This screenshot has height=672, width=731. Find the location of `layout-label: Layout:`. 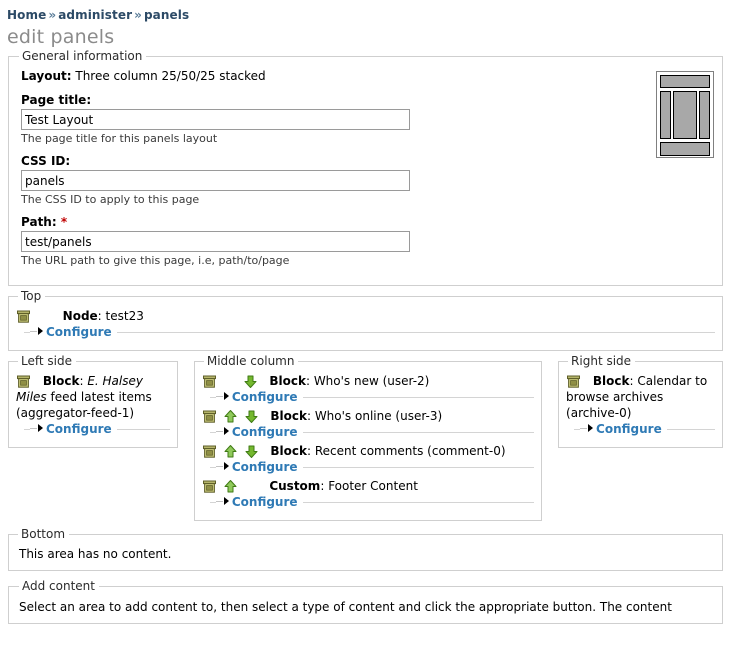

layout-label: Layout: is located at coordinates (46, 76).